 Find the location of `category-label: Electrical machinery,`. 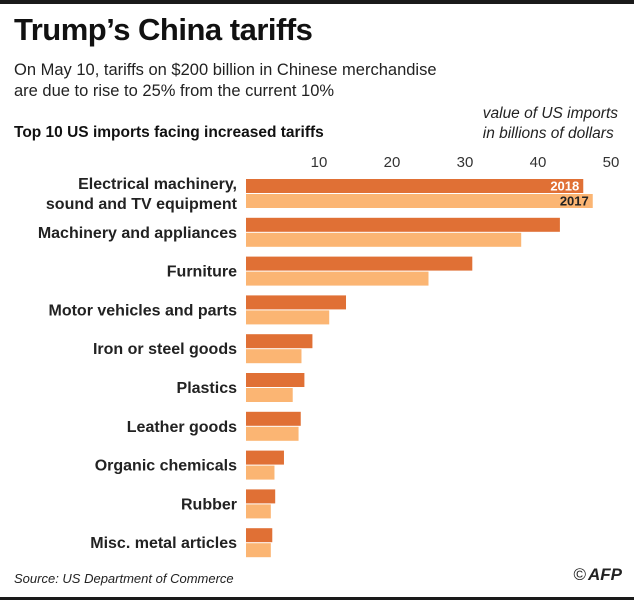

category-label: Electrical machinery, is located at coordinates (157, 184).